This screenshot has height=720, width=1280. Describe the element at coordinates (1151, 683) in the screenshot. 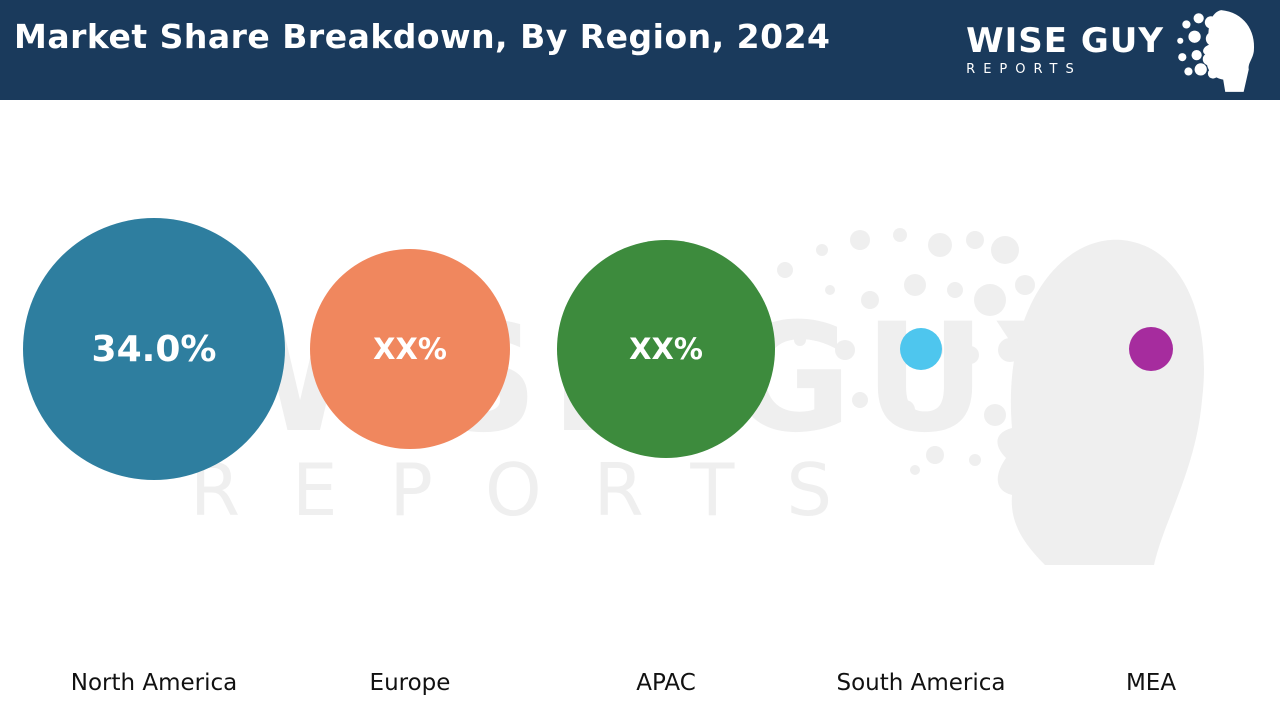

I see `region-label-mea: MEA` at that location.